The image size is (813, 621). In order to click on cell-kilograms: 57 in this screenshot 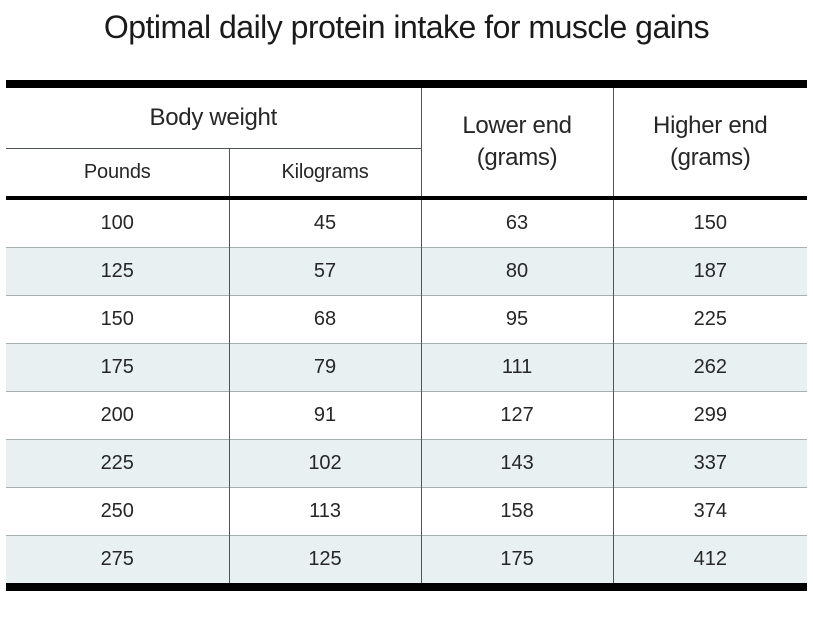, I will do `click(325, 271)`.